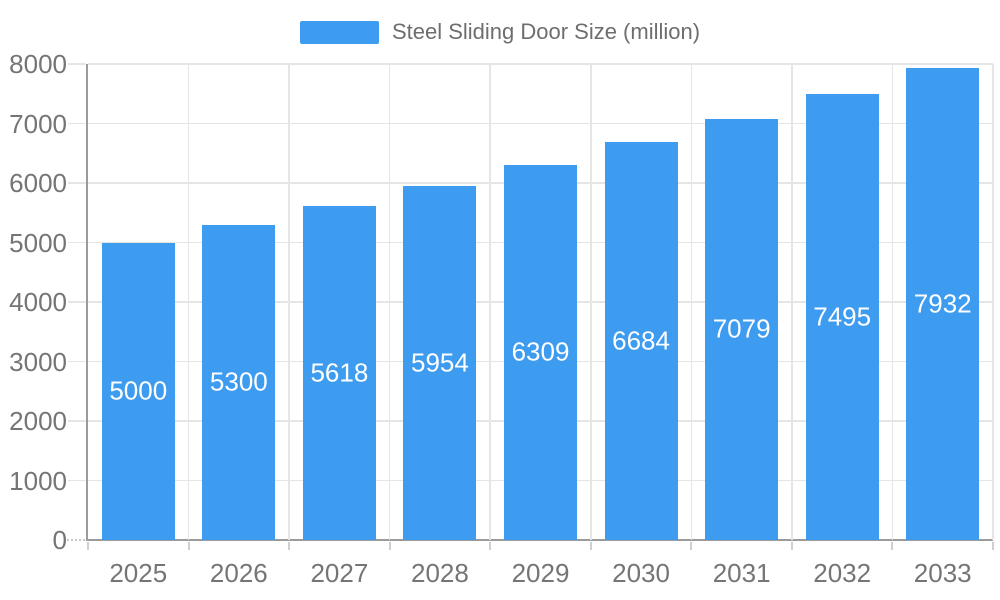 This screenshot has width=1000, height=600. I want to click on x-tick-label: 2031, so click(741, 573).